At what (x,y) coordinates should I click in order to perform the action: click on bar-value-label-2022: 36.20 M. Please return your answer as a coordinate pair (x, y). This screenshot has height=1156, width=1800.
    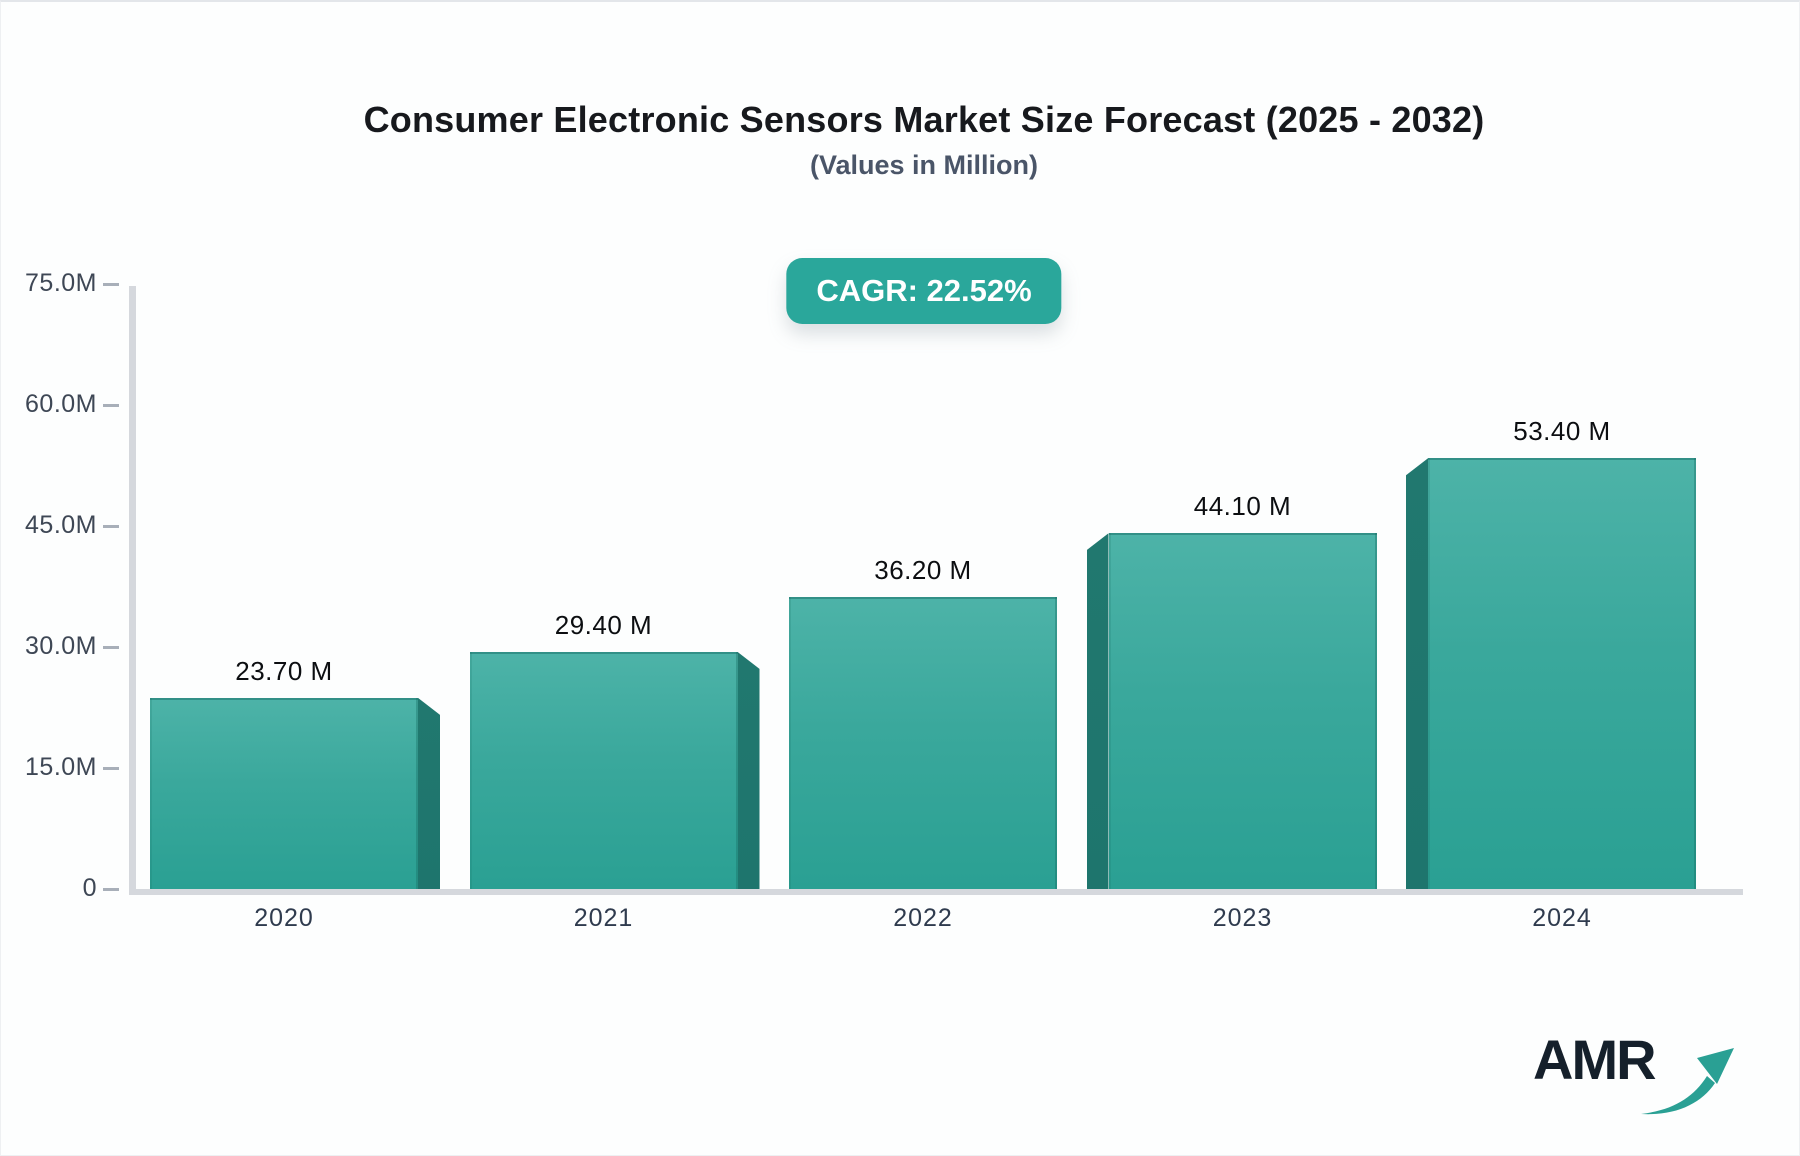
    Looking at the image, I should click on (923, 569).